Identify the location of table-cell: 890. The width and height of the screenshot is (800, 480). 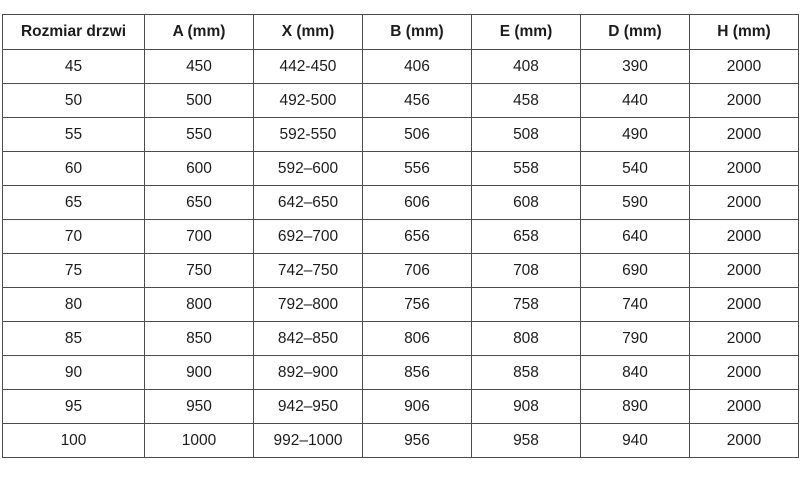
(635, 406).